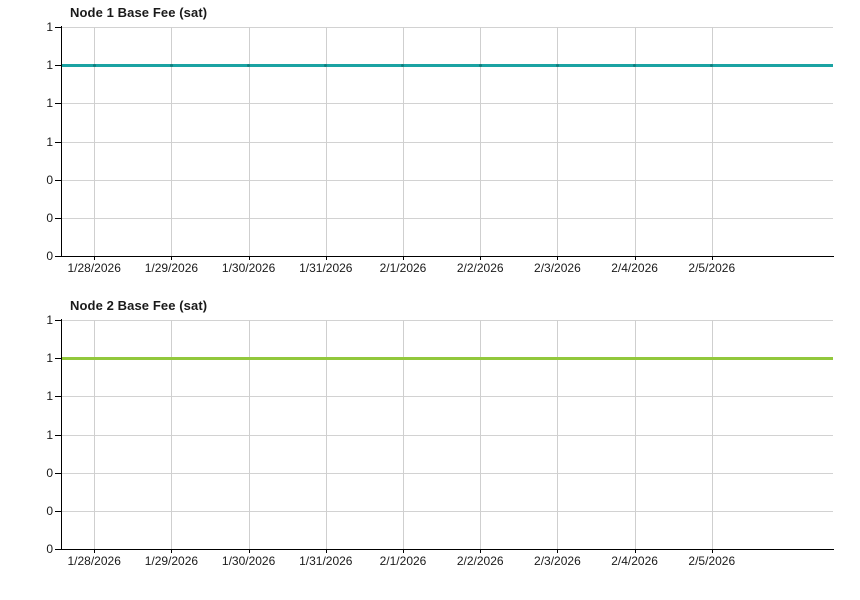  Describe the element at coordinates (171, 268) in the screenshot. I see `x-axis-tick-label-node-1: 1/29/2026` at that location.